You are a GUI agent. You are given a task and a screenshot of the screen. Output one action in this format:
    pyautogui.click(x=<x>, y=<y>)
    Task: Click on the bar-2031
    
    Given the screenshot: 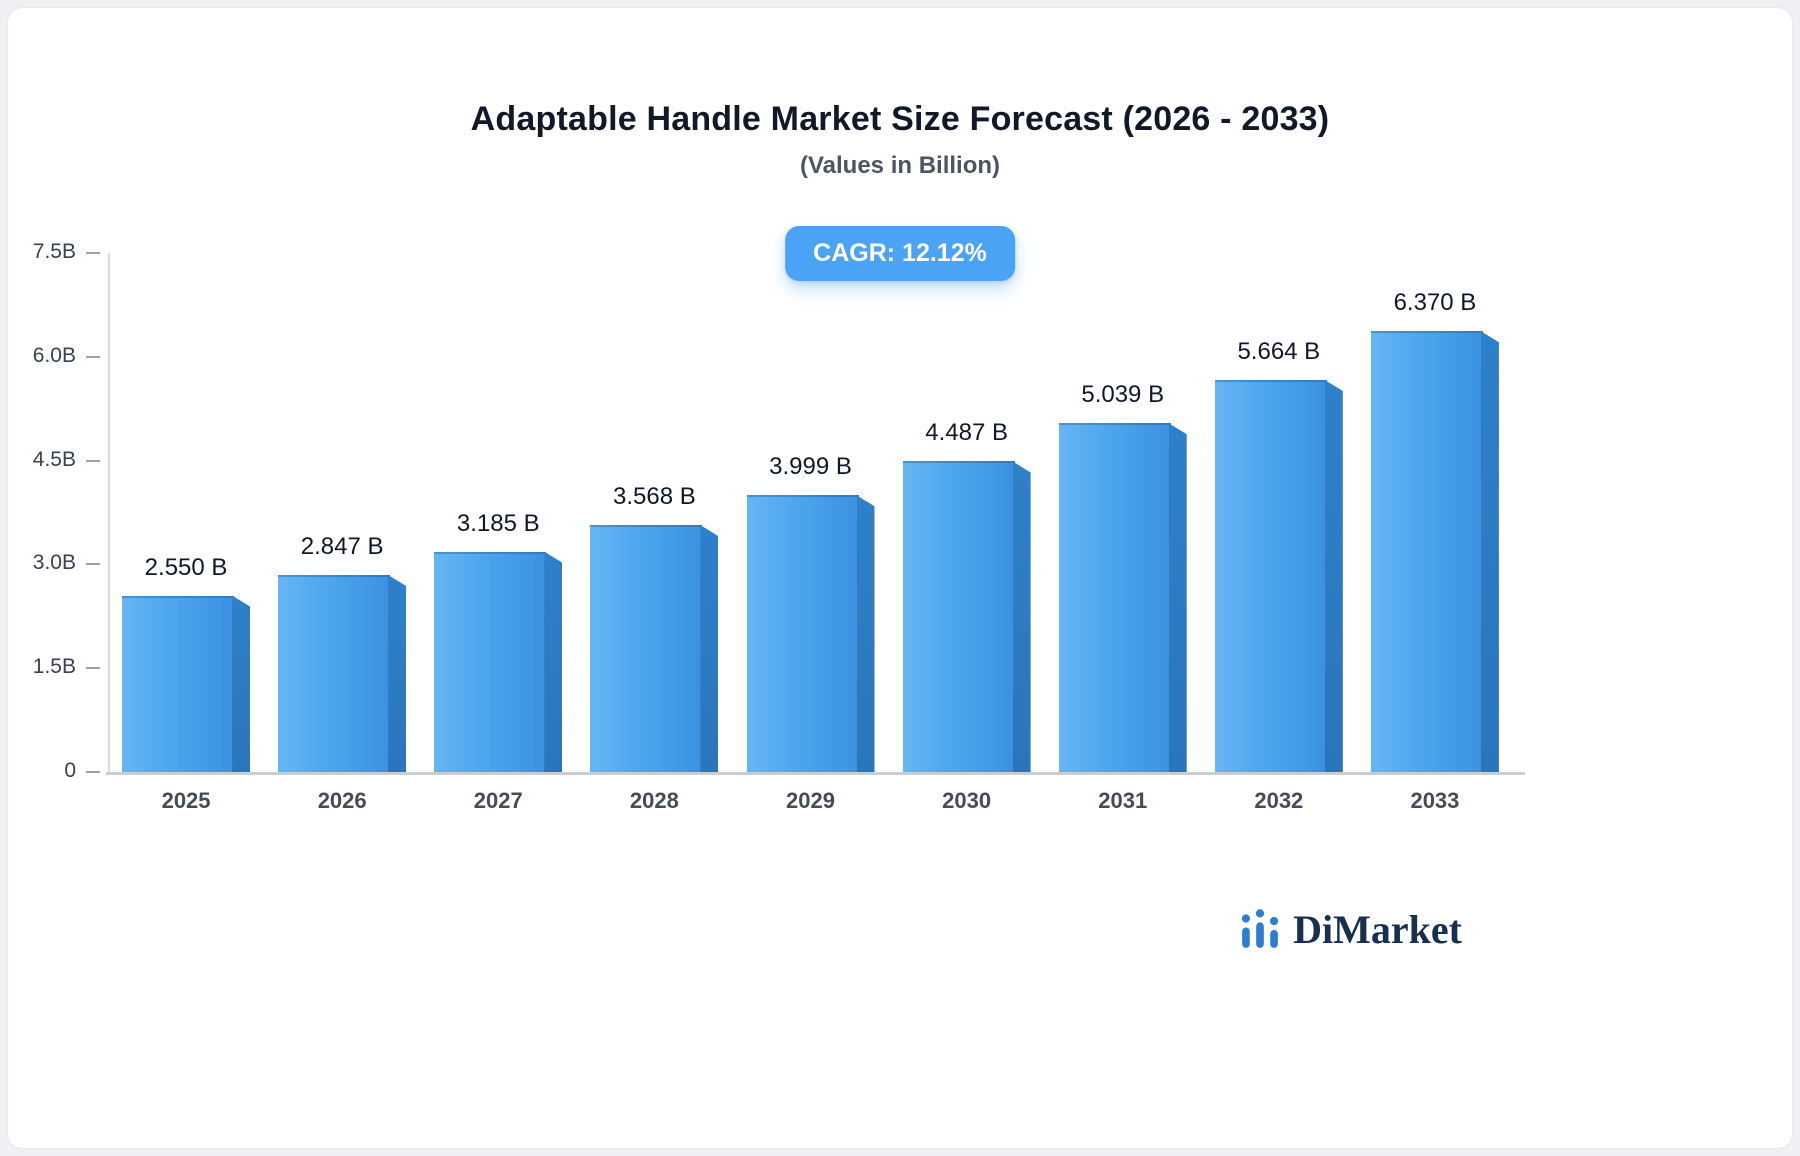 What is the action you would take?
    pyautogui.click(x=1122, y=597)
    